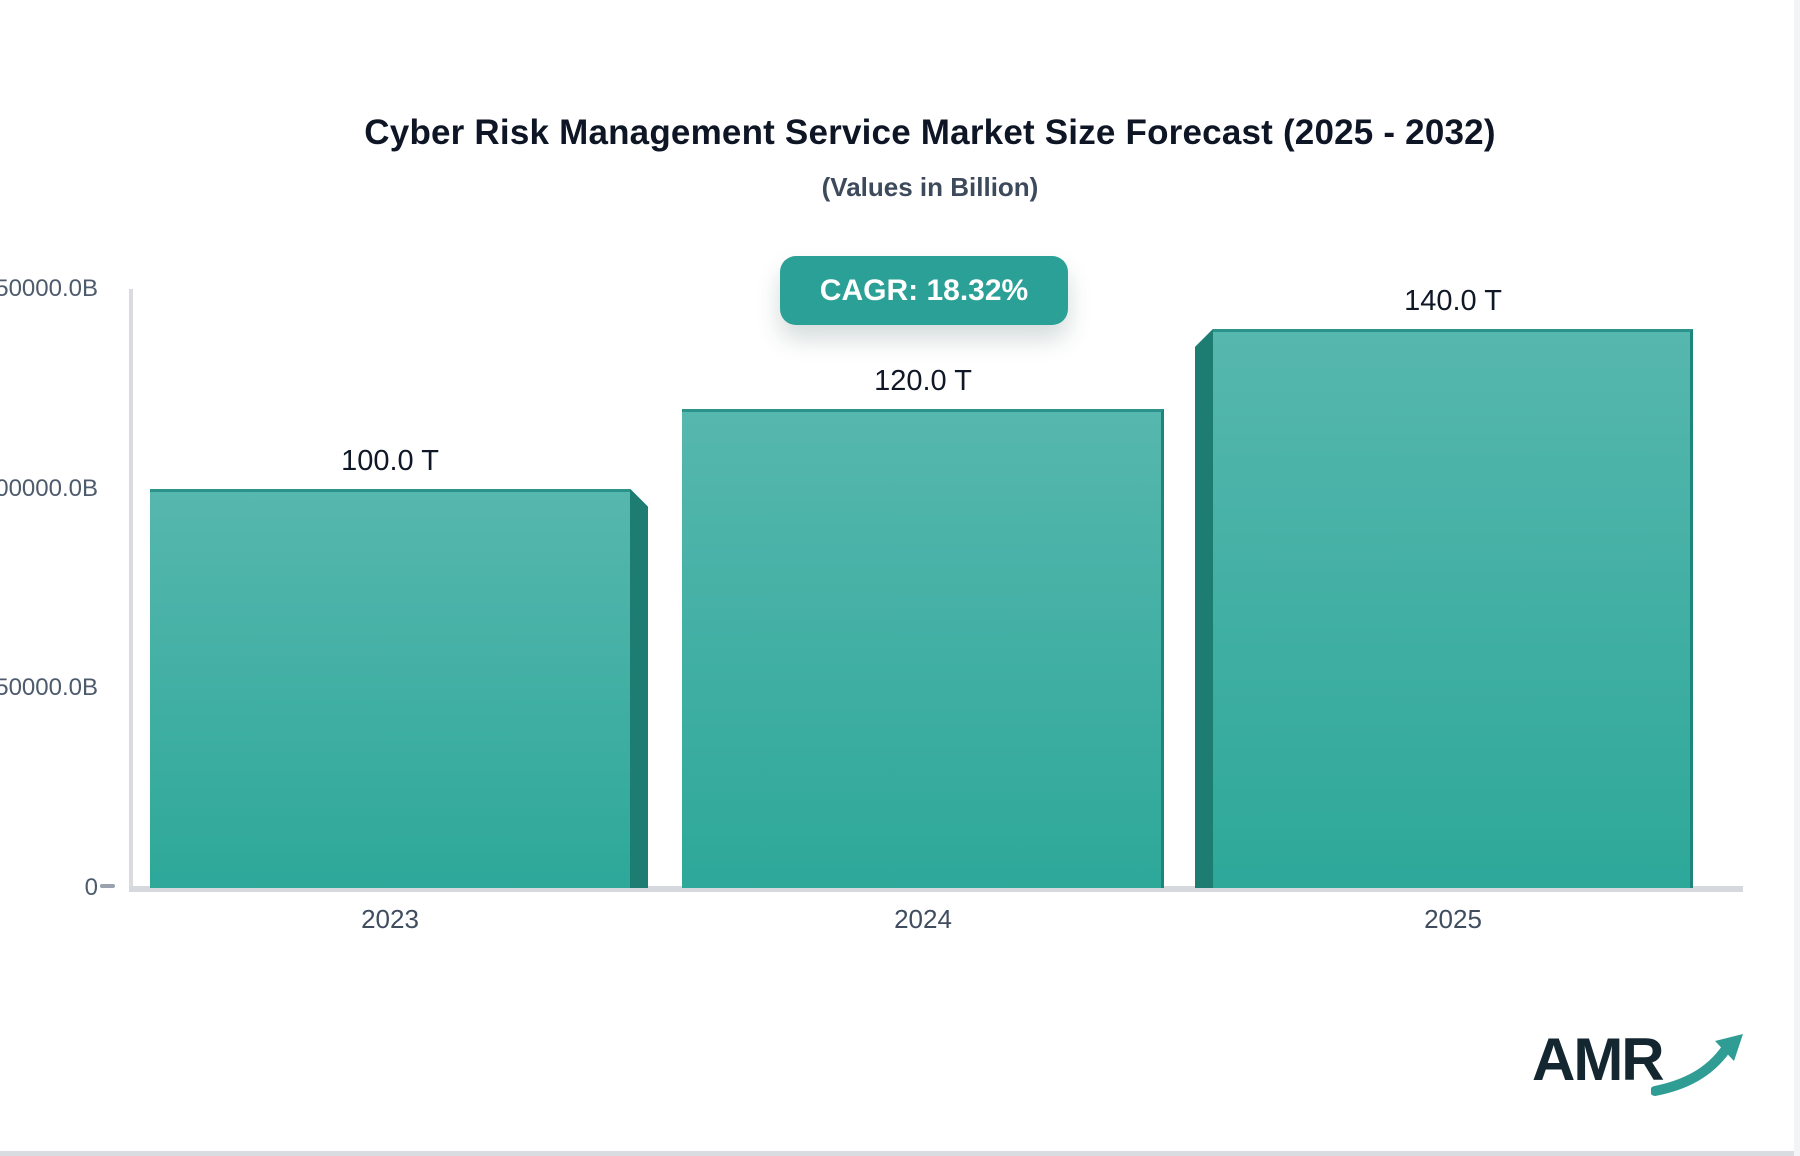 The image size is (1800, 1156). I want to click on y-tick-label: 150000.0B, so click(49, 288).